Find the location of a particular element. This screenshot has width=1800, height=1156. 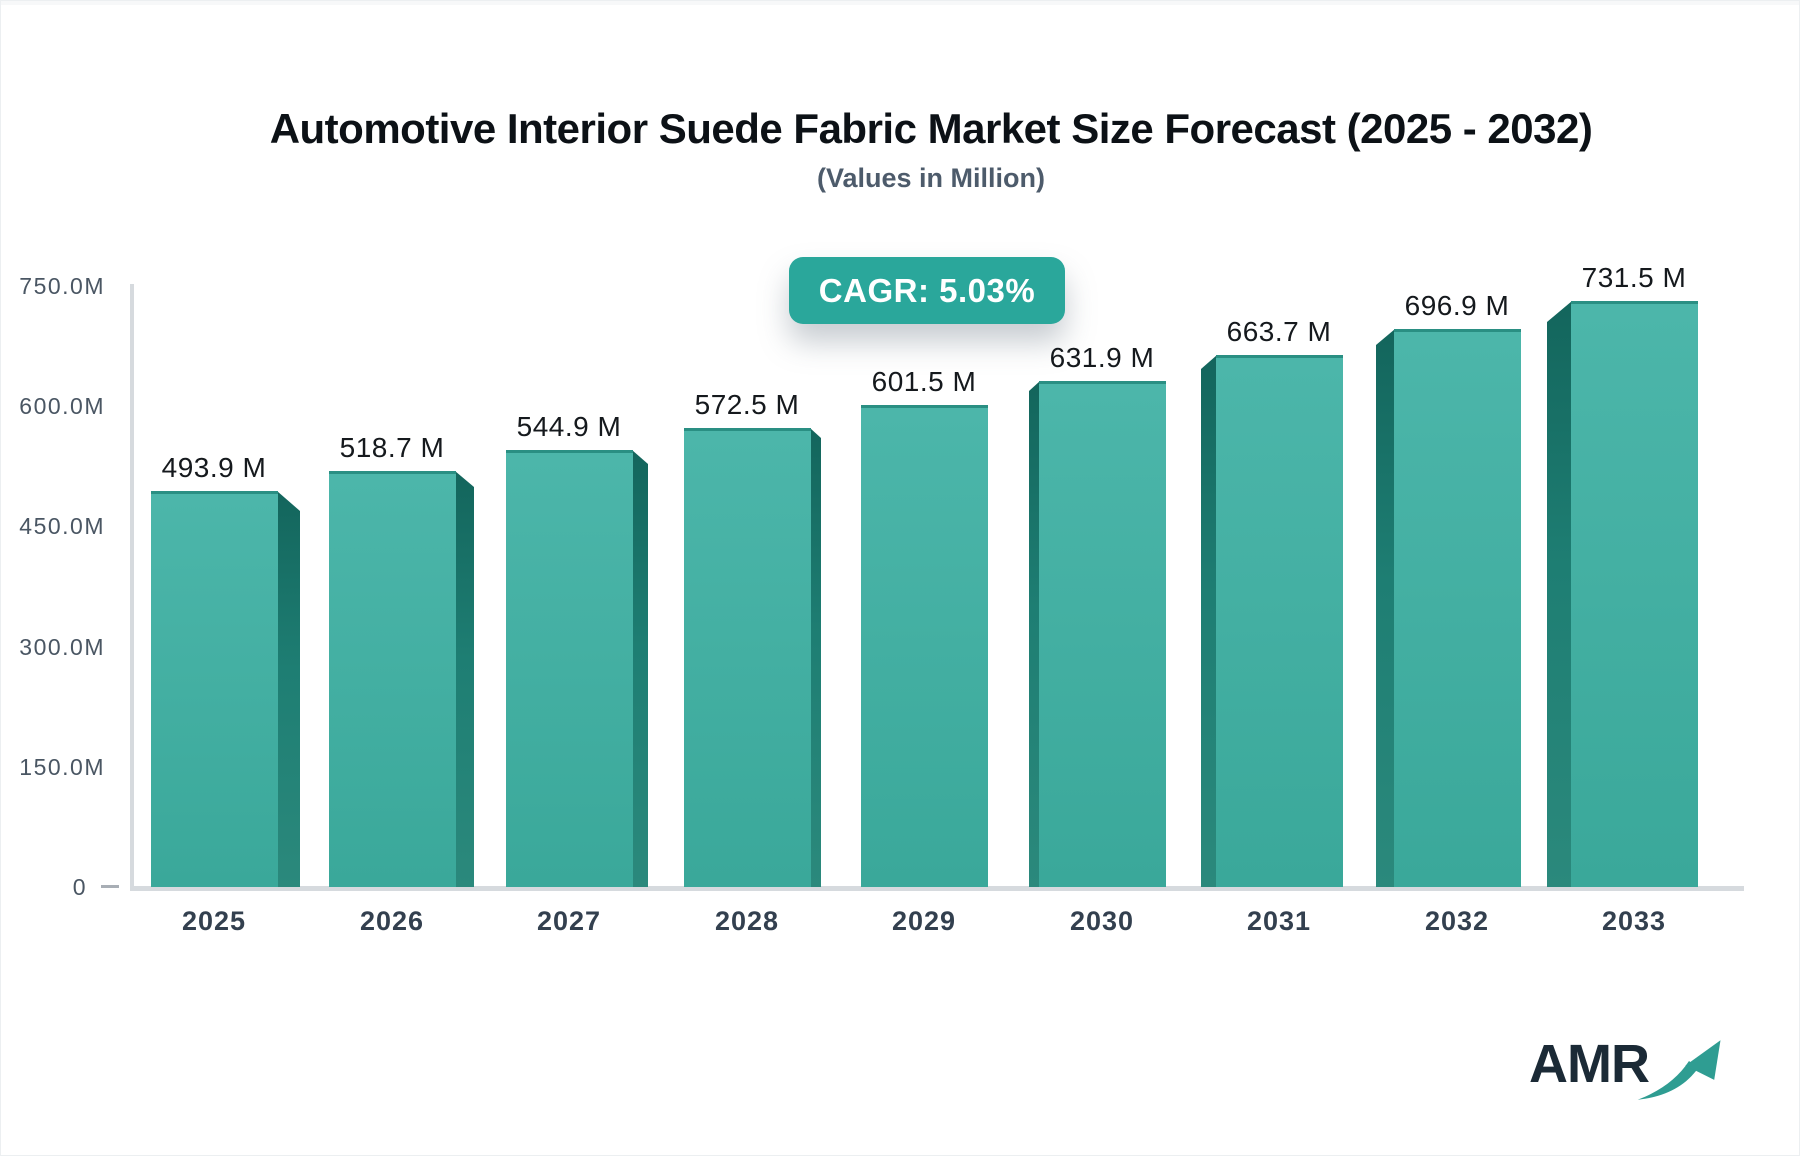

zero-tick is located at coordinates (110, 886).